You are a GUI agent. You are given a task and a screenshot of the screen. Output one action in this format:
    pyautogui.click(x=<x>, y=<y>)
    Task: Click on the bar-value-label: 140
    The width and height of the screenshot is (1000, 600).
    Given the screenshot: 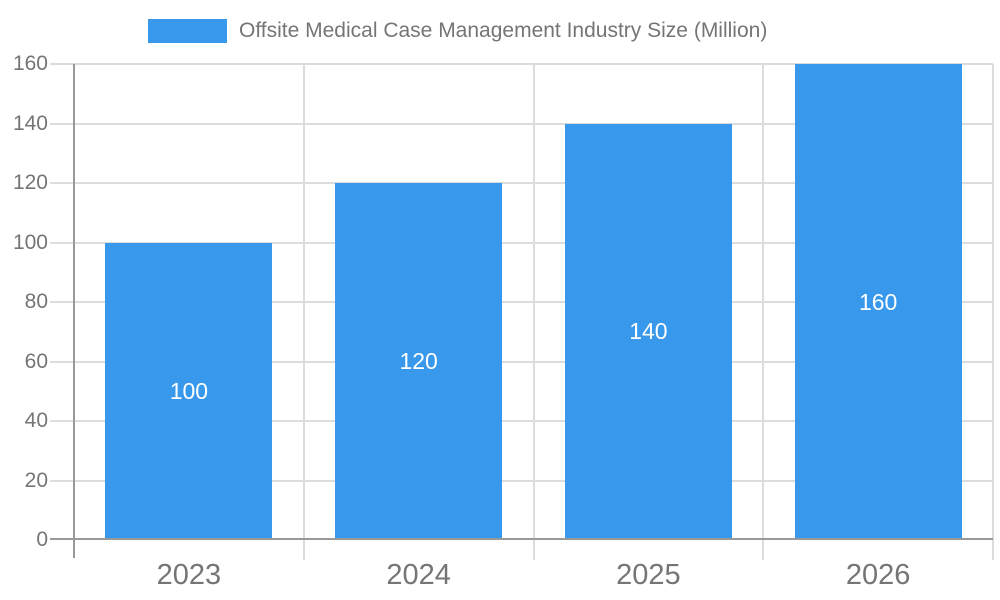 What is the action you would take?
    pyautogui.click(x=648, y=331)
    